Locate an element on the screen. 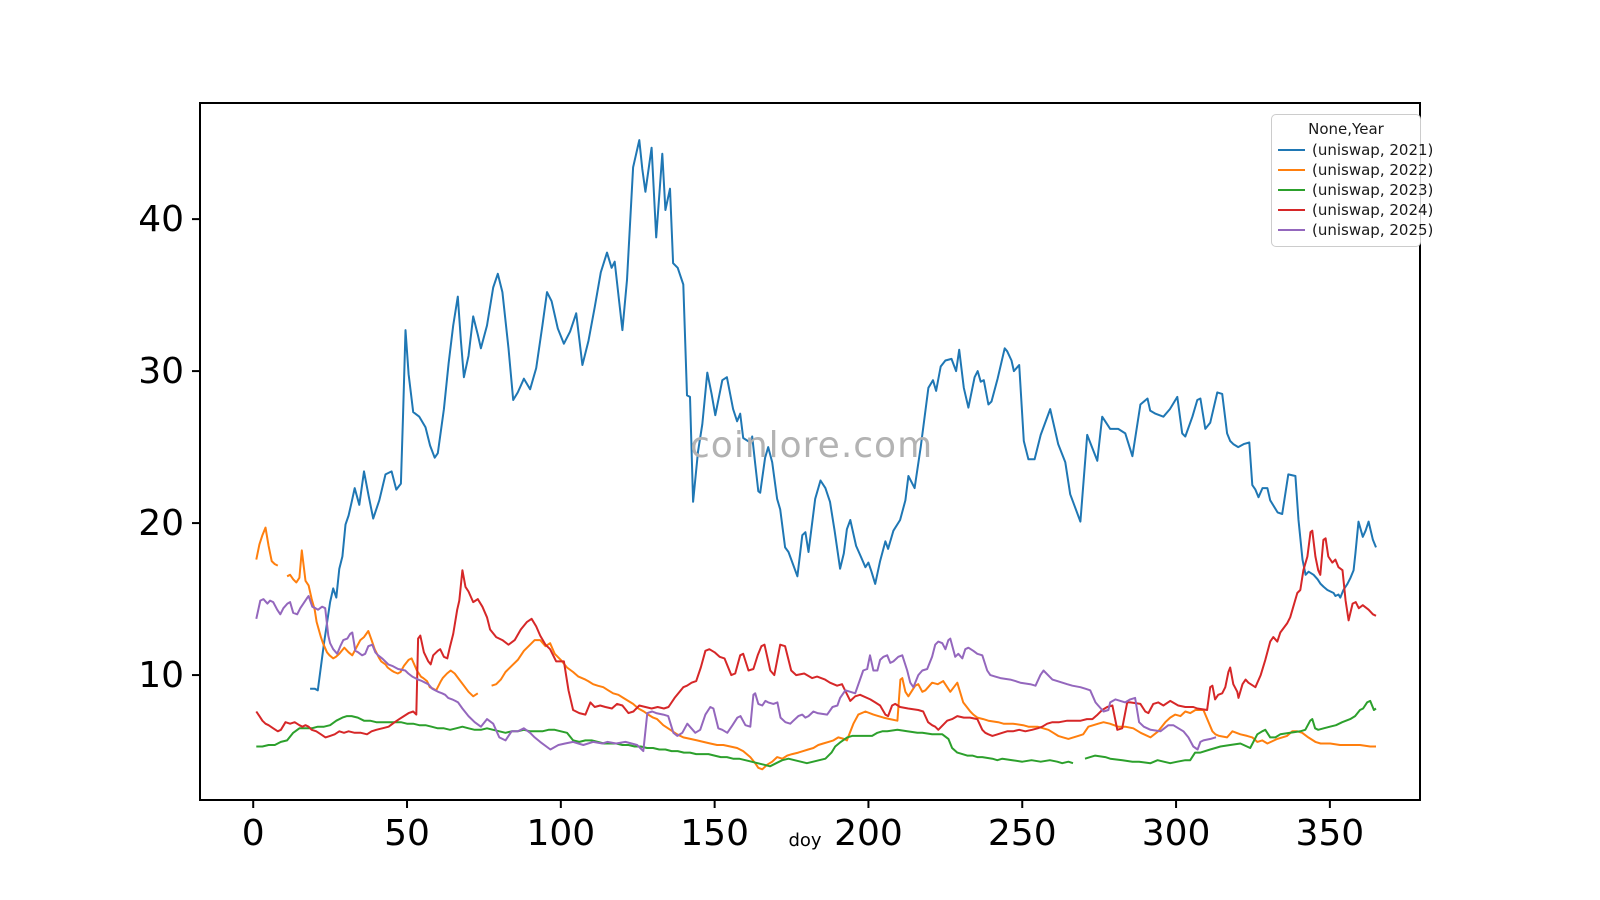 Image resolution: width=1600 pixels, height=900 pixels. x-tick-label: 200 is located at coordinates (868, 833).